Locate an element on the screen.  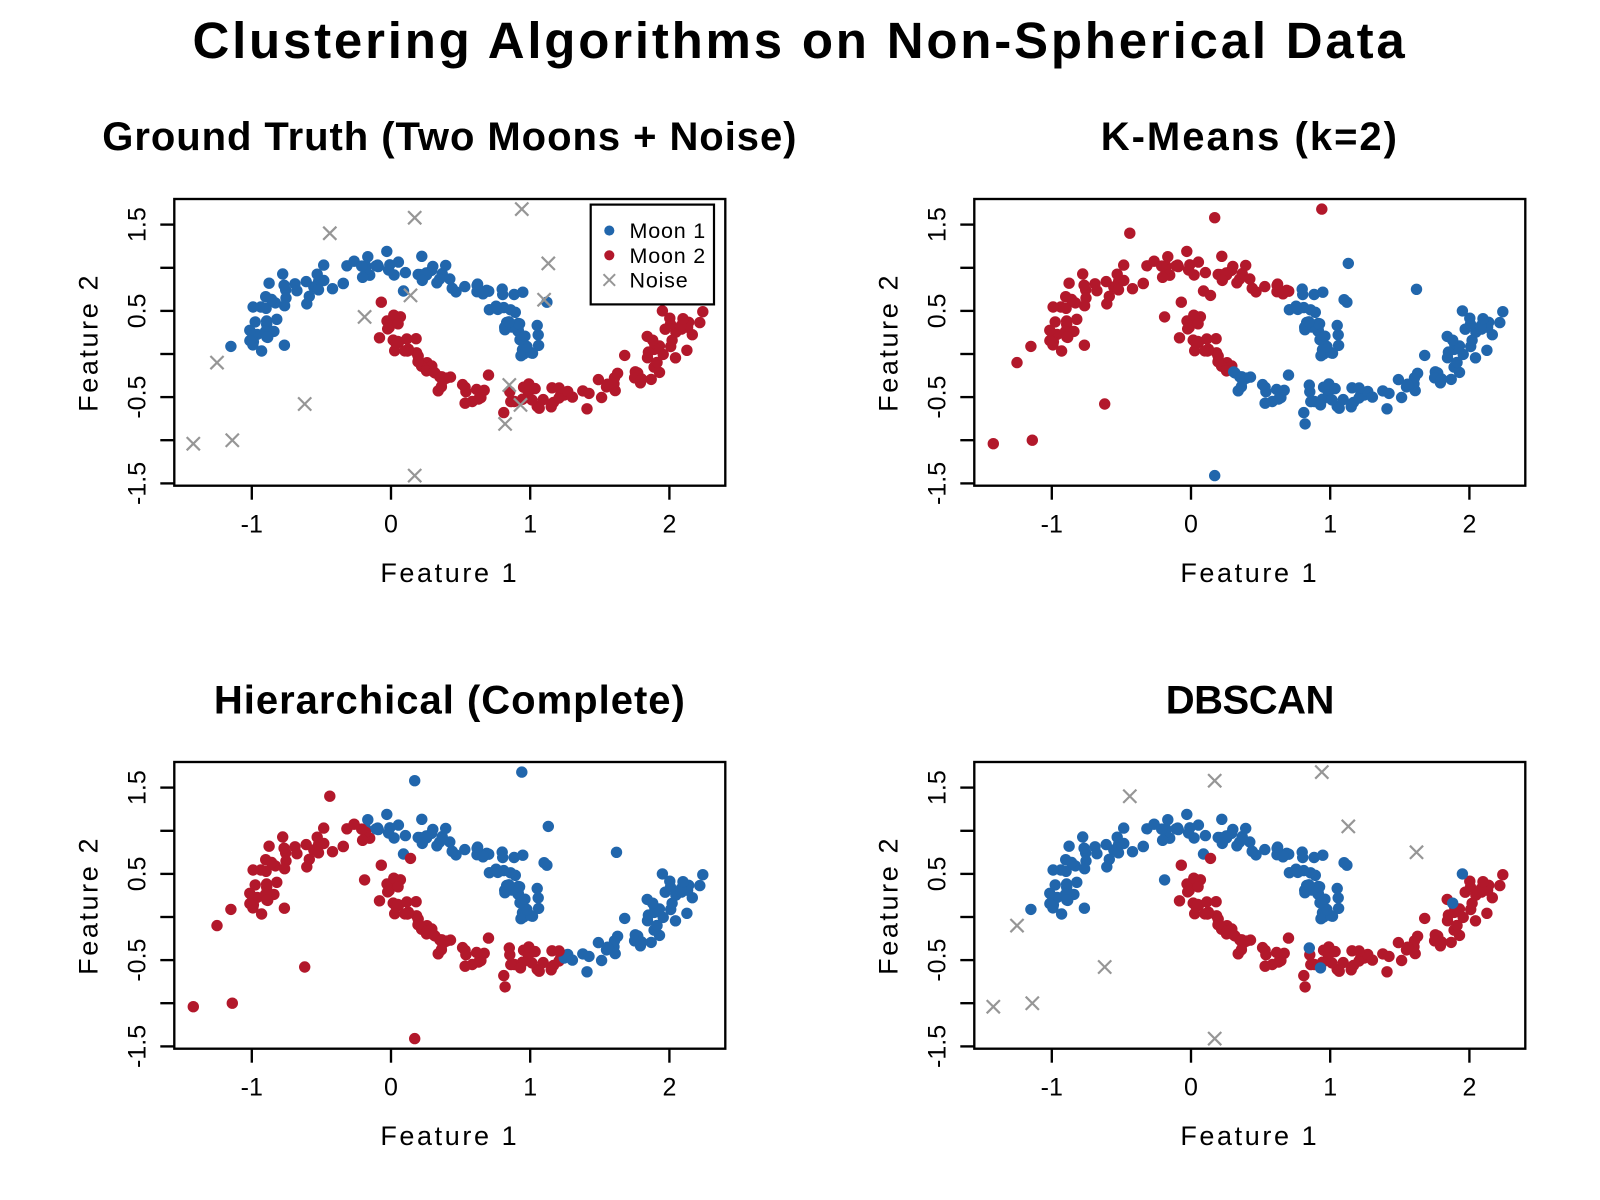
svg-text:Ground Truth (Two Moons + Nois: Ground Truth (Two Moons + Noise) is located at coordinates (449, 137).